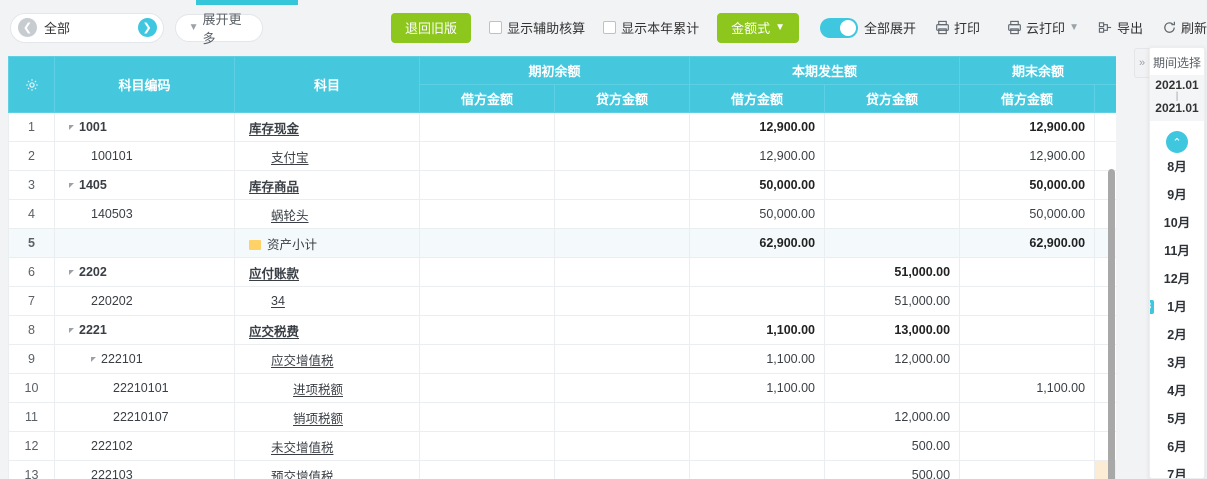  What do you see at coordinates (868, 27) in the screenshot?
I see `expand-all-toggle: 全部展开` at bounding box center [868, 27].